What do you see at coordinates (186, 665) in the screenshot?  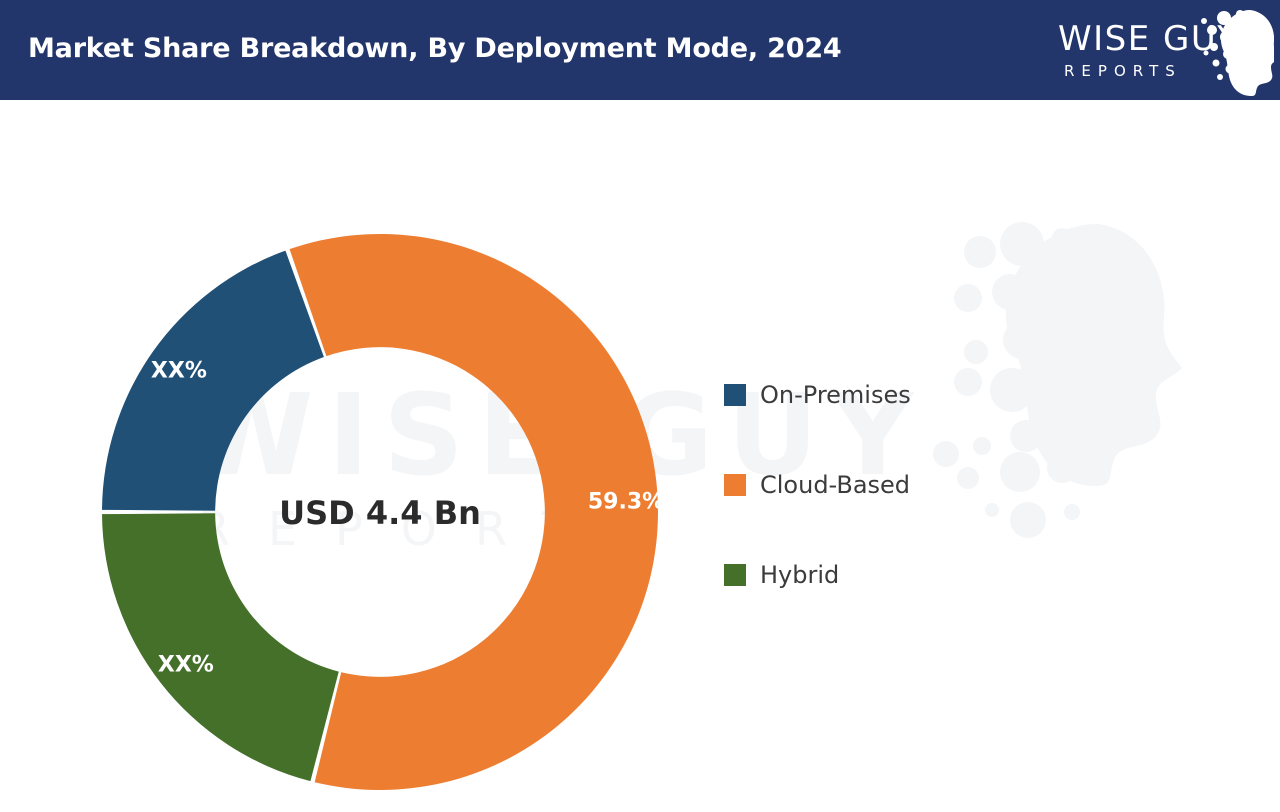 I see `donut-slice-label-hybrid: XX%` at bounding box center [186, 665].